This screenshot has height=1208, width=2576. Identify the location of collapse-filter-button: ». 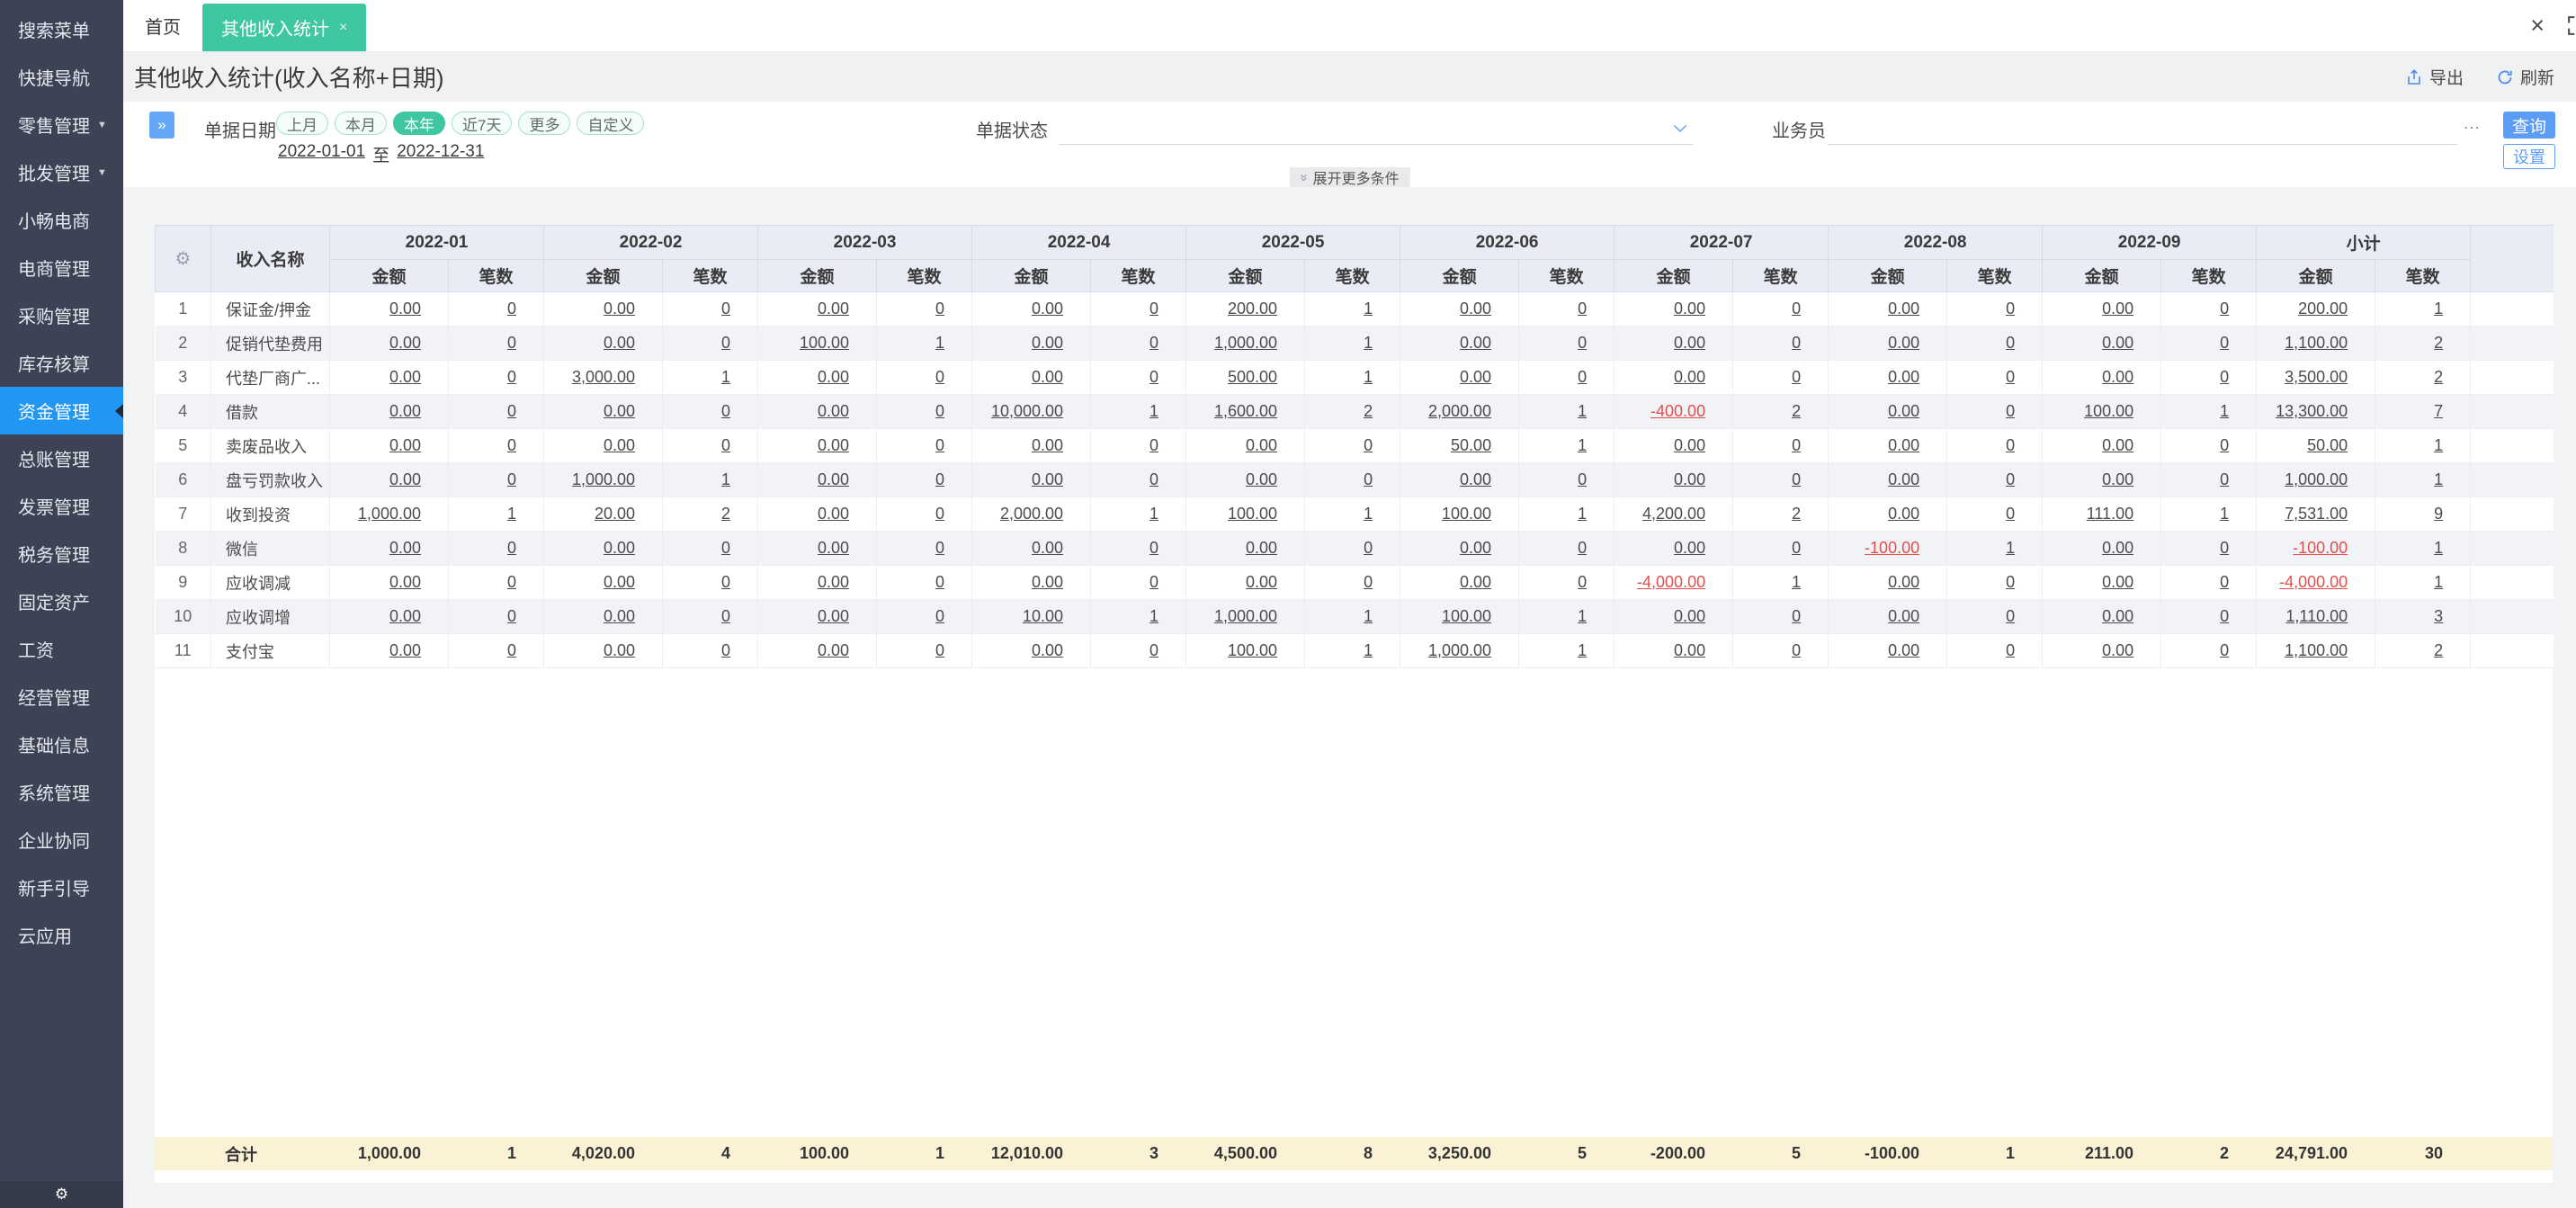
(161, 125).